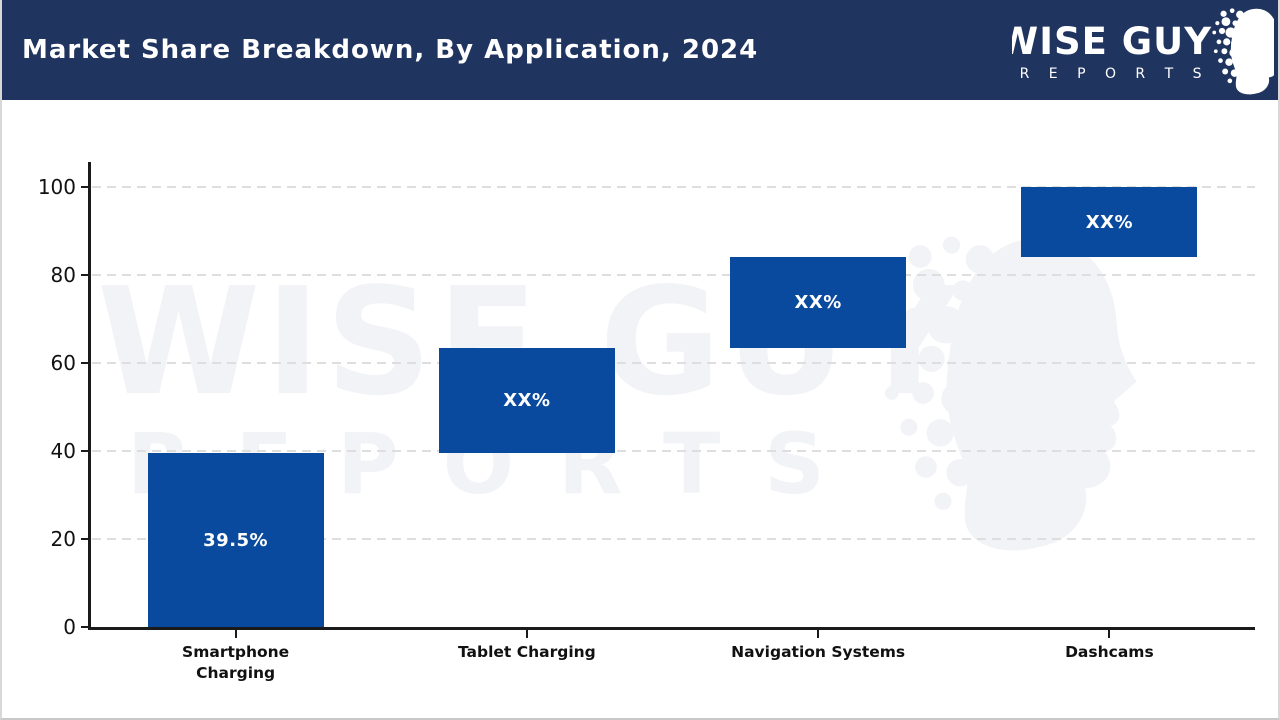 The image size is (1280, 720). I want to click on y-axis-line, so click(89, 396).